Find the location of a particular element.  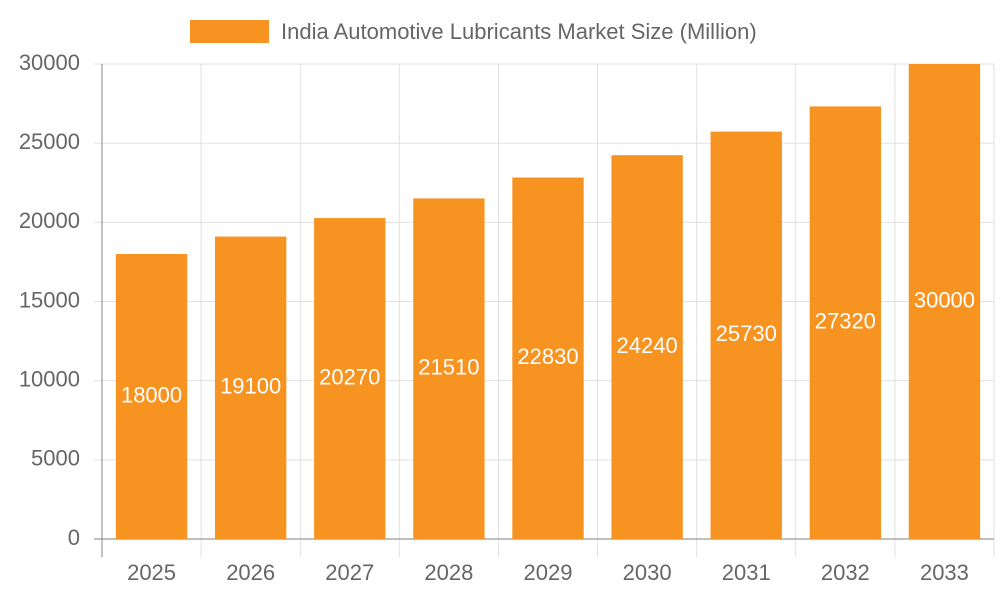

data-label: 22830 is located at coordinates (547, 356).